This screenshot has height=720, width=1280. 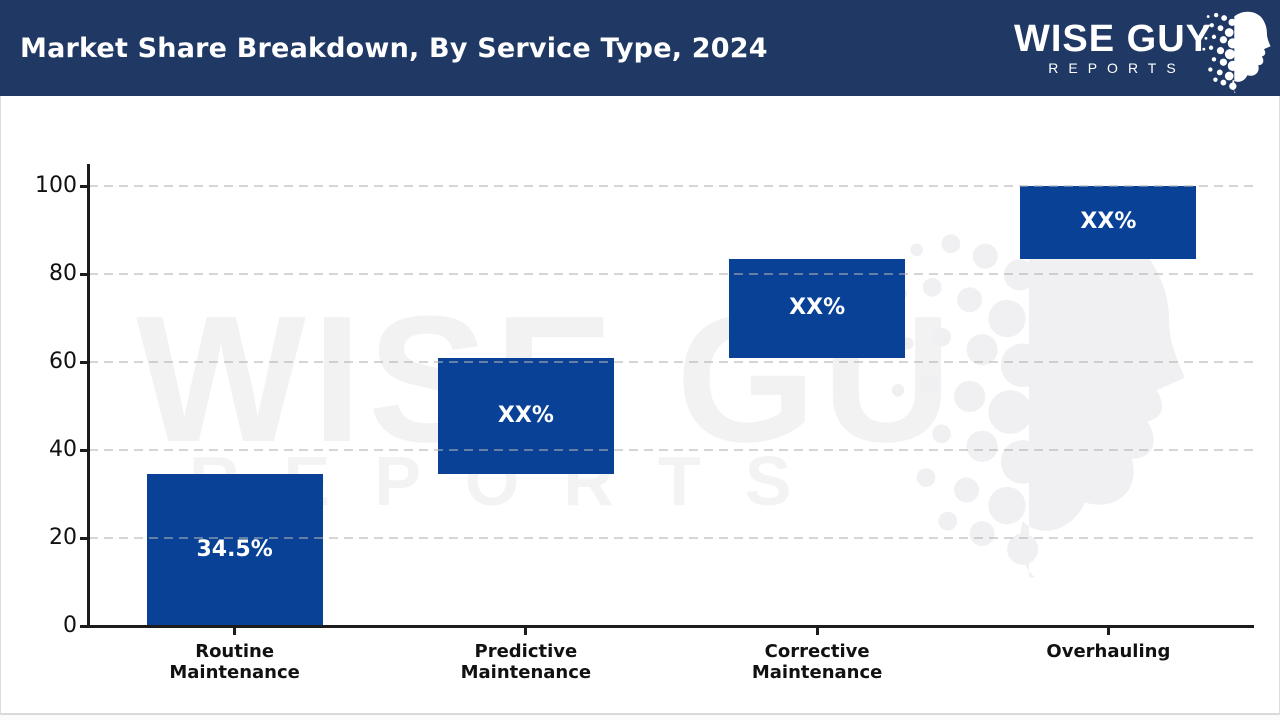 What do you see at coordinates (670, 626) in the screenshot?
I see `x-axis-line` at bounding box center [670, 626].